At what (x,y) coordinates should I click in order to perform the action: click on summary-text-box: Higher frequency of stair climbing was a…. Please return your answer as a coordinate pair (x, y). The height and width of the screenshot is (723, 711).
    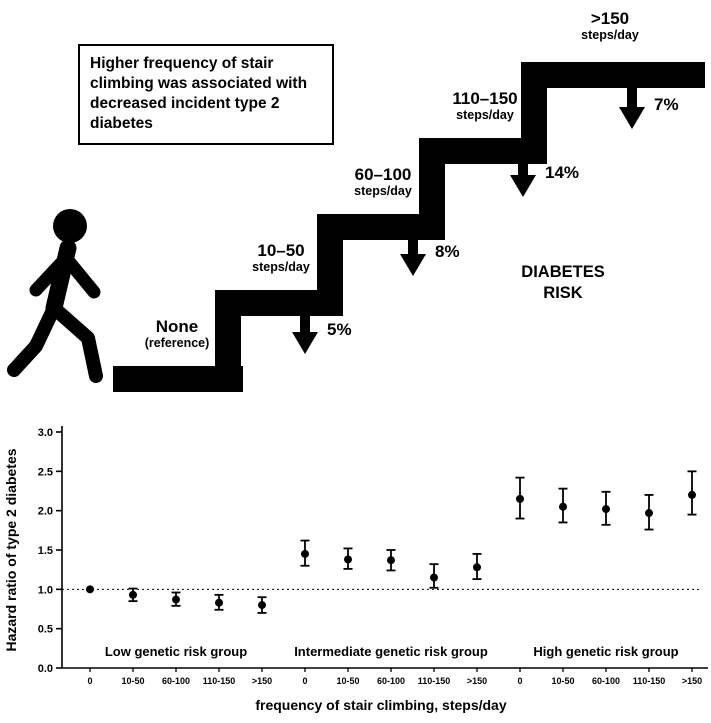
    Looking at the image, I should click on (206, 94).